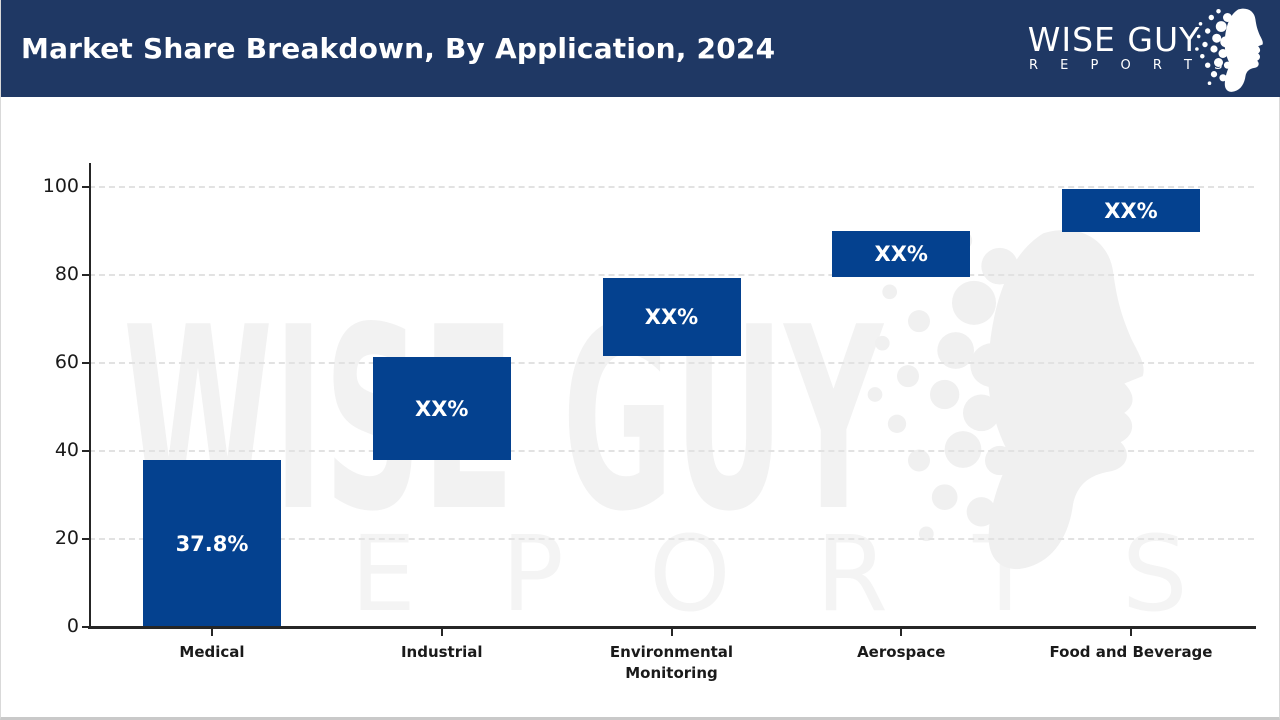 Image resolution: width=1280 pixels, height=720 pixels. I want to click on bar-food-and-beverage: XX%, so click(1131, 210).